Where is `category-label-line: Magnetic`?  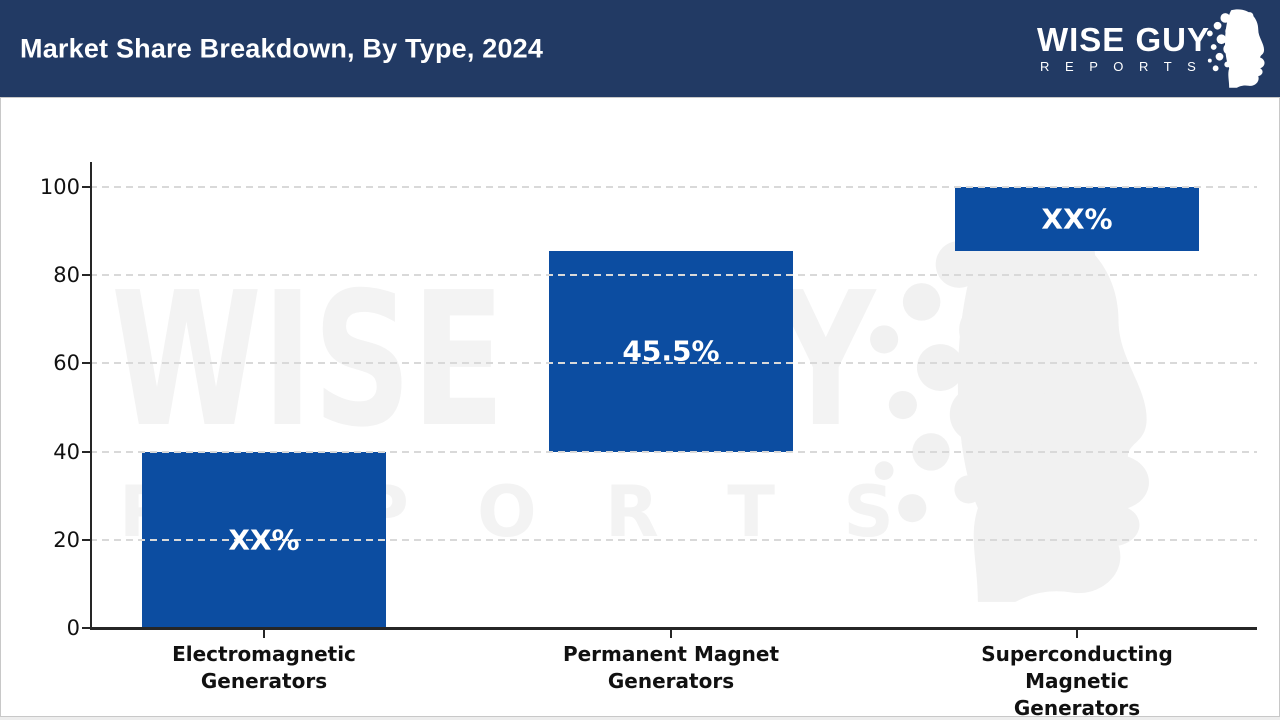
category-label-line: Magnetic is located at coordinates (1077, 681).